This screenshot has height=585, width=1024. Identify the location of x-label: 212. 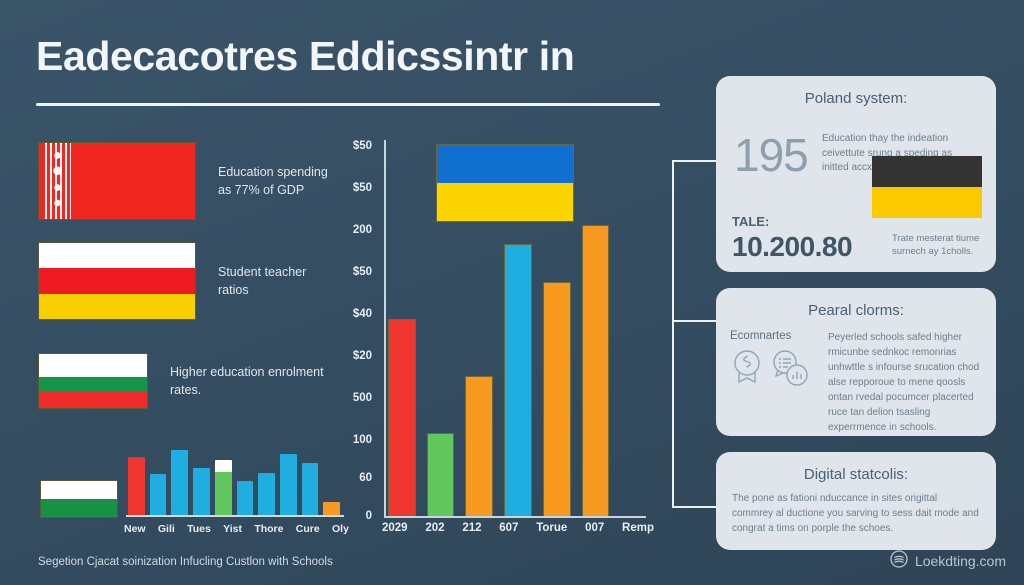
(472, 528).